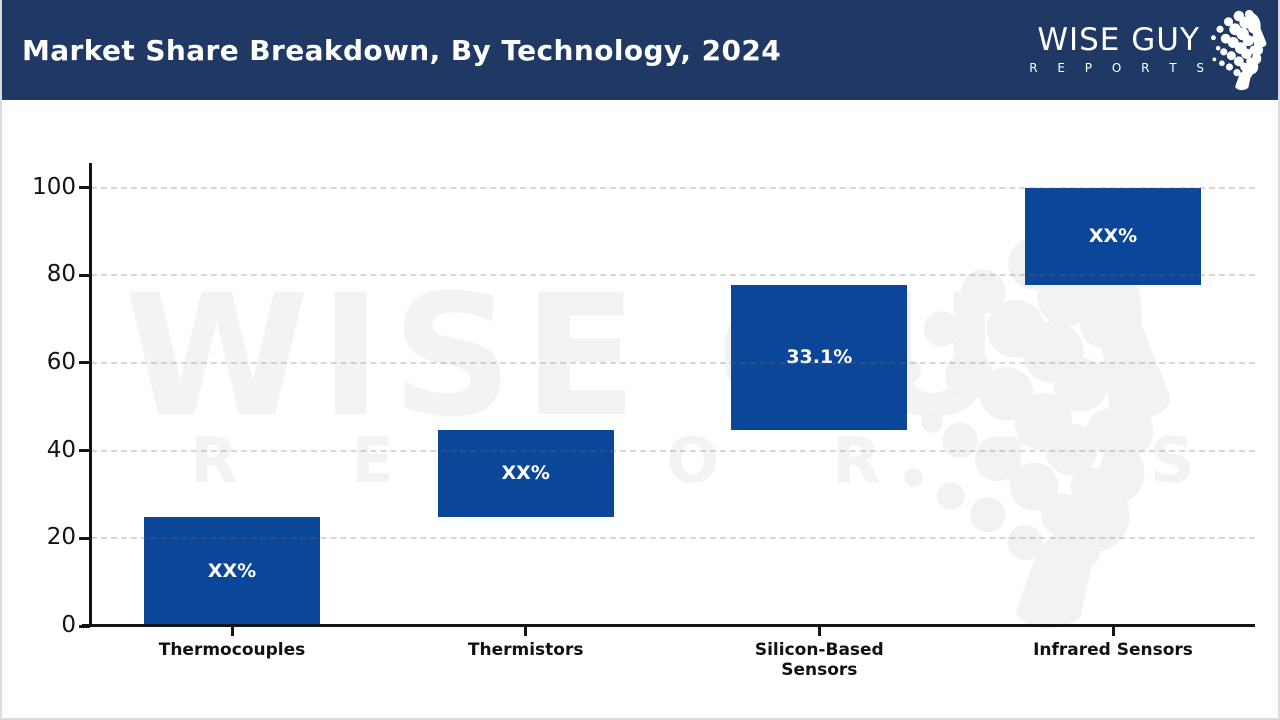 The height and width of the screenshot is (720, 1280). I want to click on bar-thermocouples: XX%, so click(232, 571).